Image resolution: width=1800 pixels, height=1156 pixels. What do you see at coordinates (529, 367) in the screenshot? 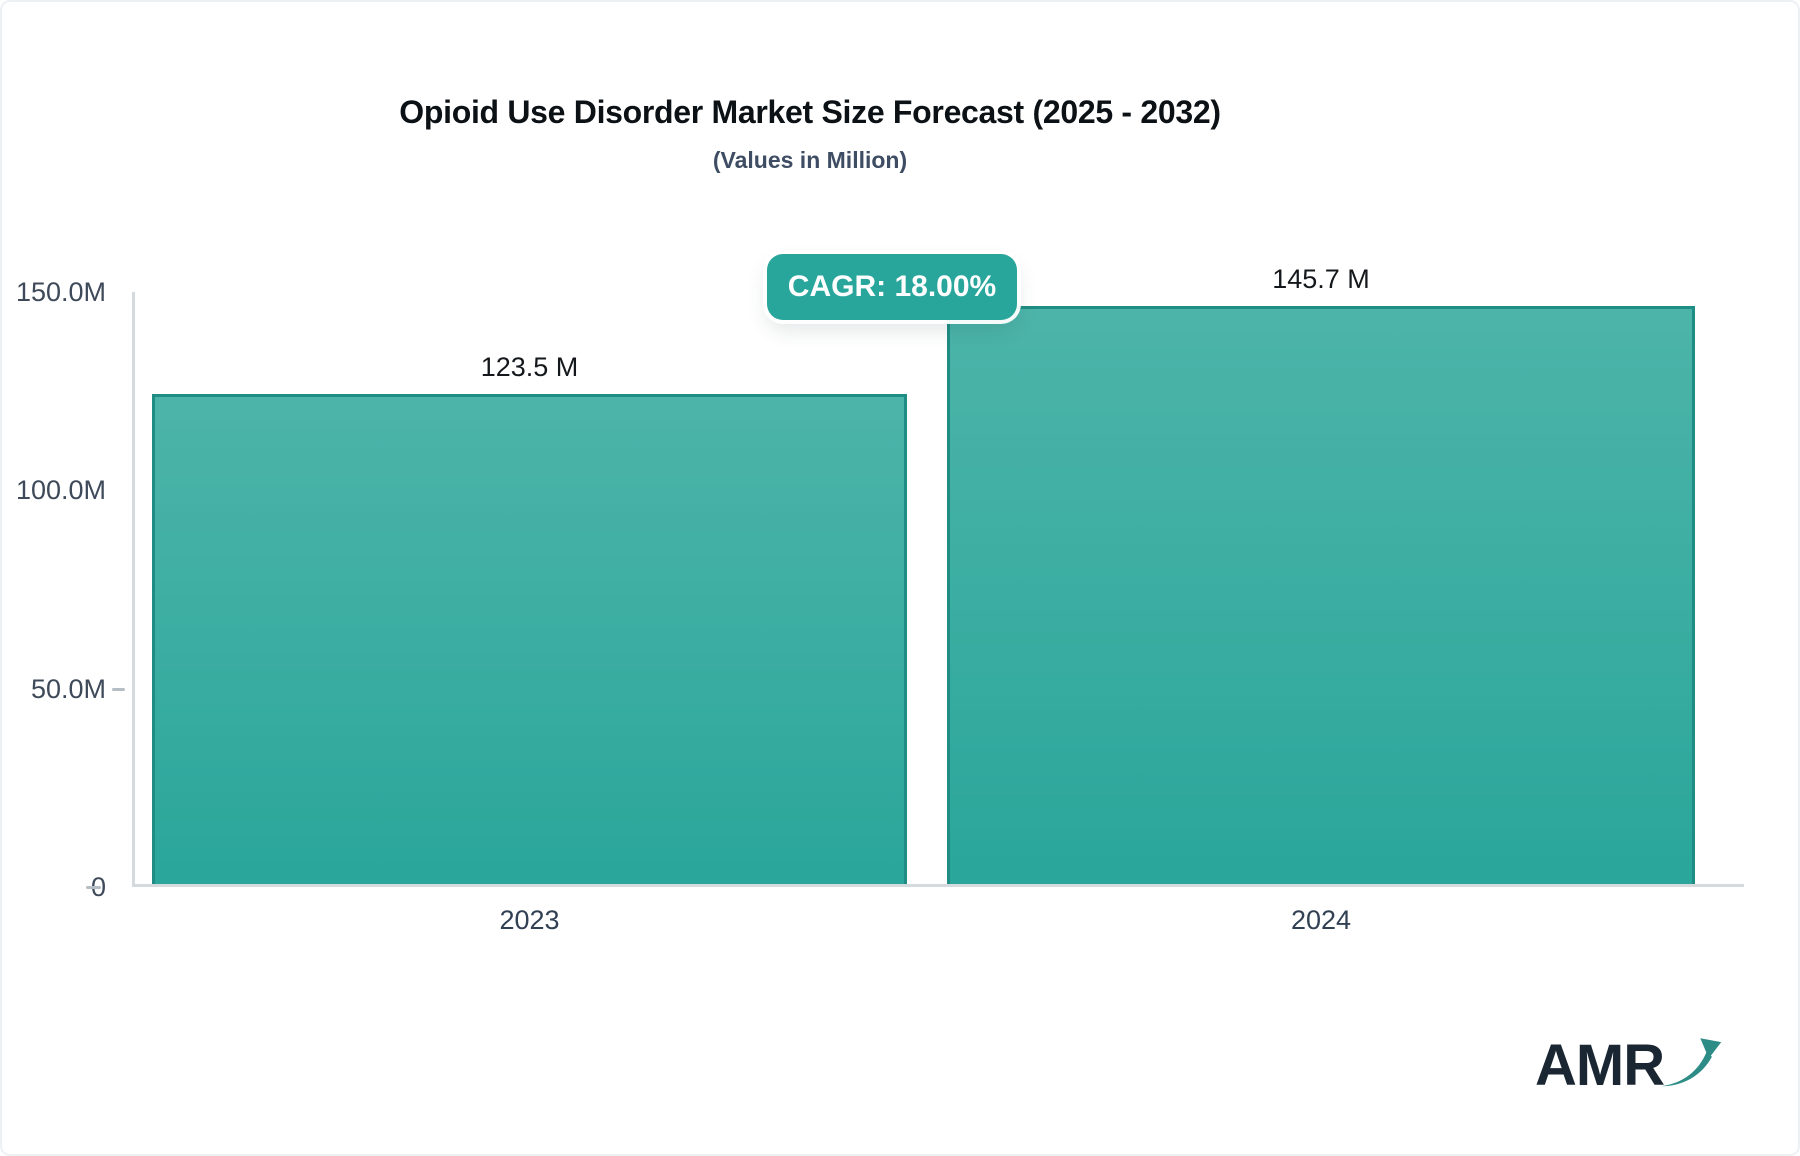
I see `bar-2023-value-label: 123.5 M` at bounding box center [529, 367].